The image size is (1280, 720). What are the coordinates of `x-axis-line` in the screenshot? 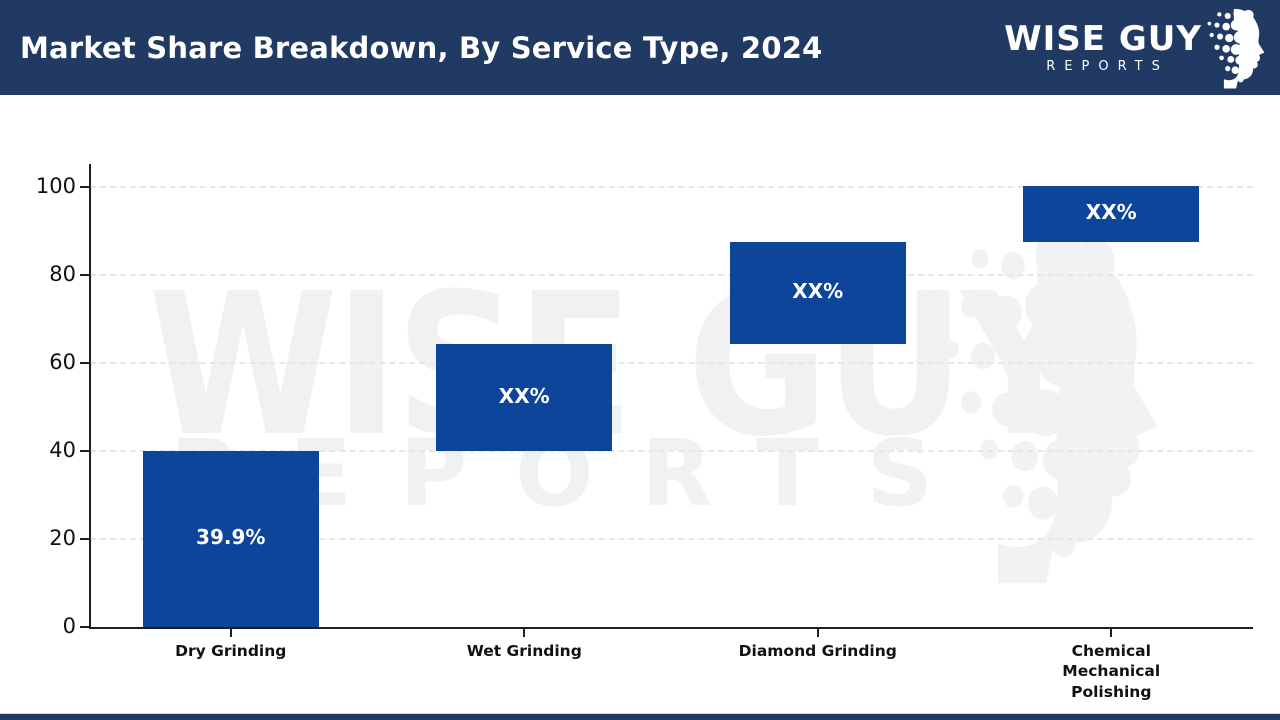 It's located at (671, 628).